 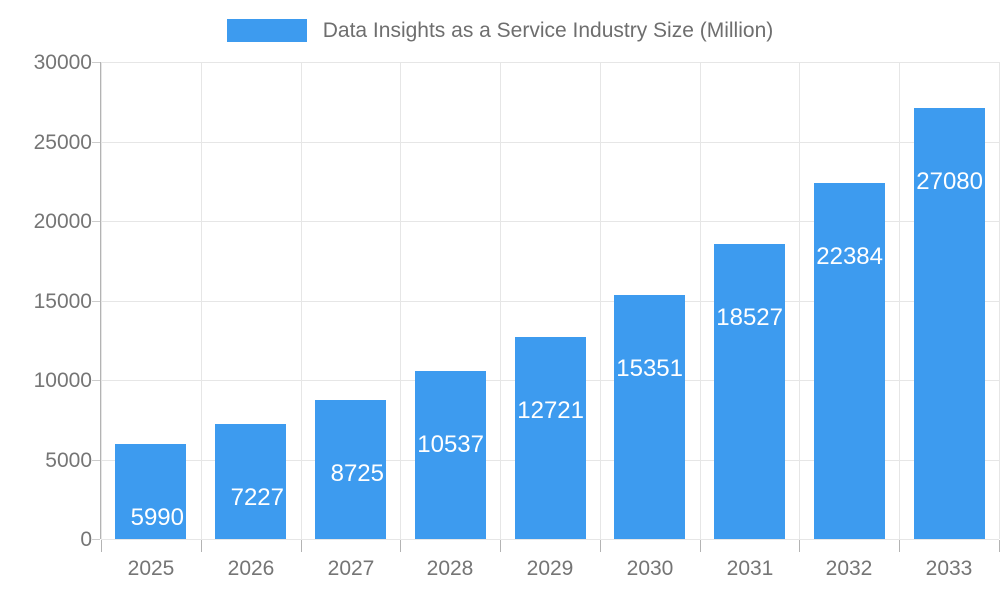 I want to click on y-tick-label: 15000, so click(x=62, y=301).